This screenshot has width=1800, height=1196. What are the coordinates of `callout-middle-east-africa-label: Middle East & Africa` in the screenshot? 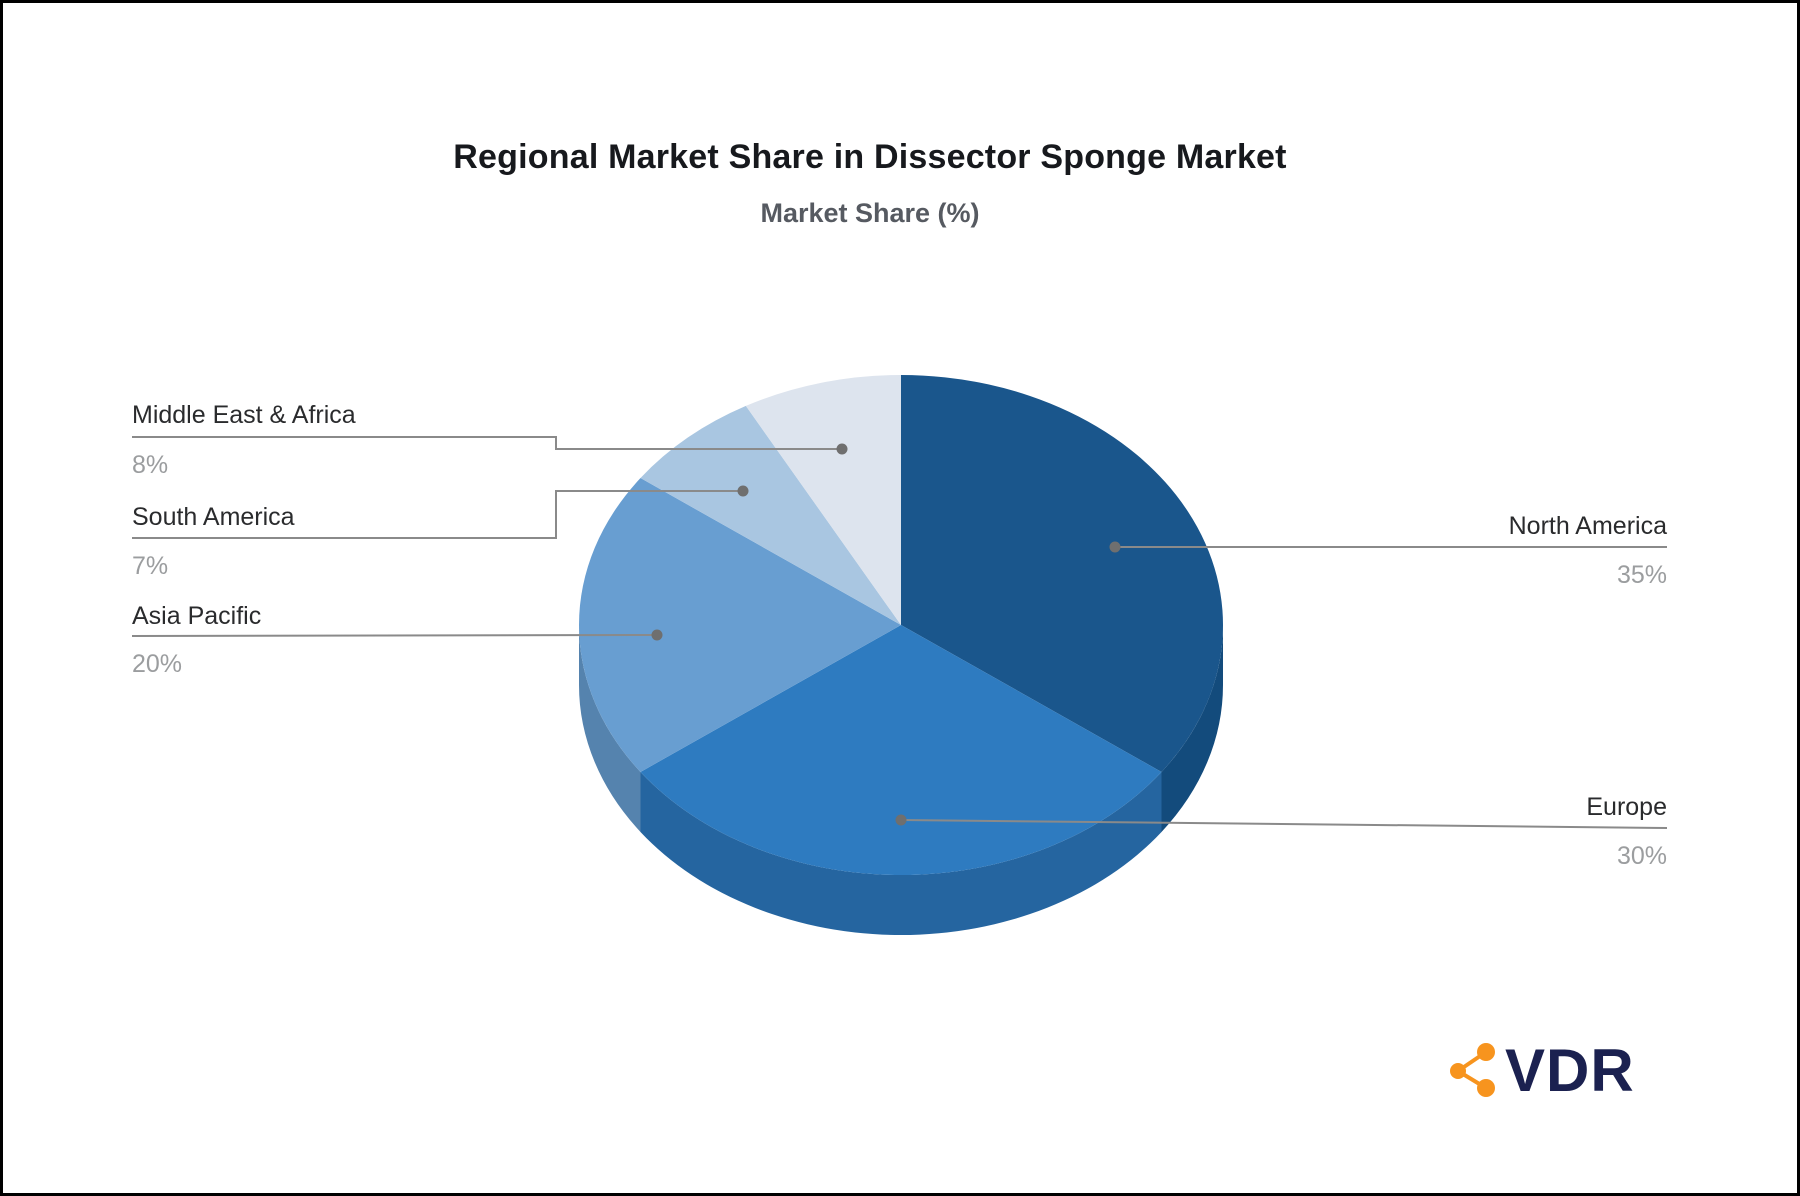 It's located at (244, 415).